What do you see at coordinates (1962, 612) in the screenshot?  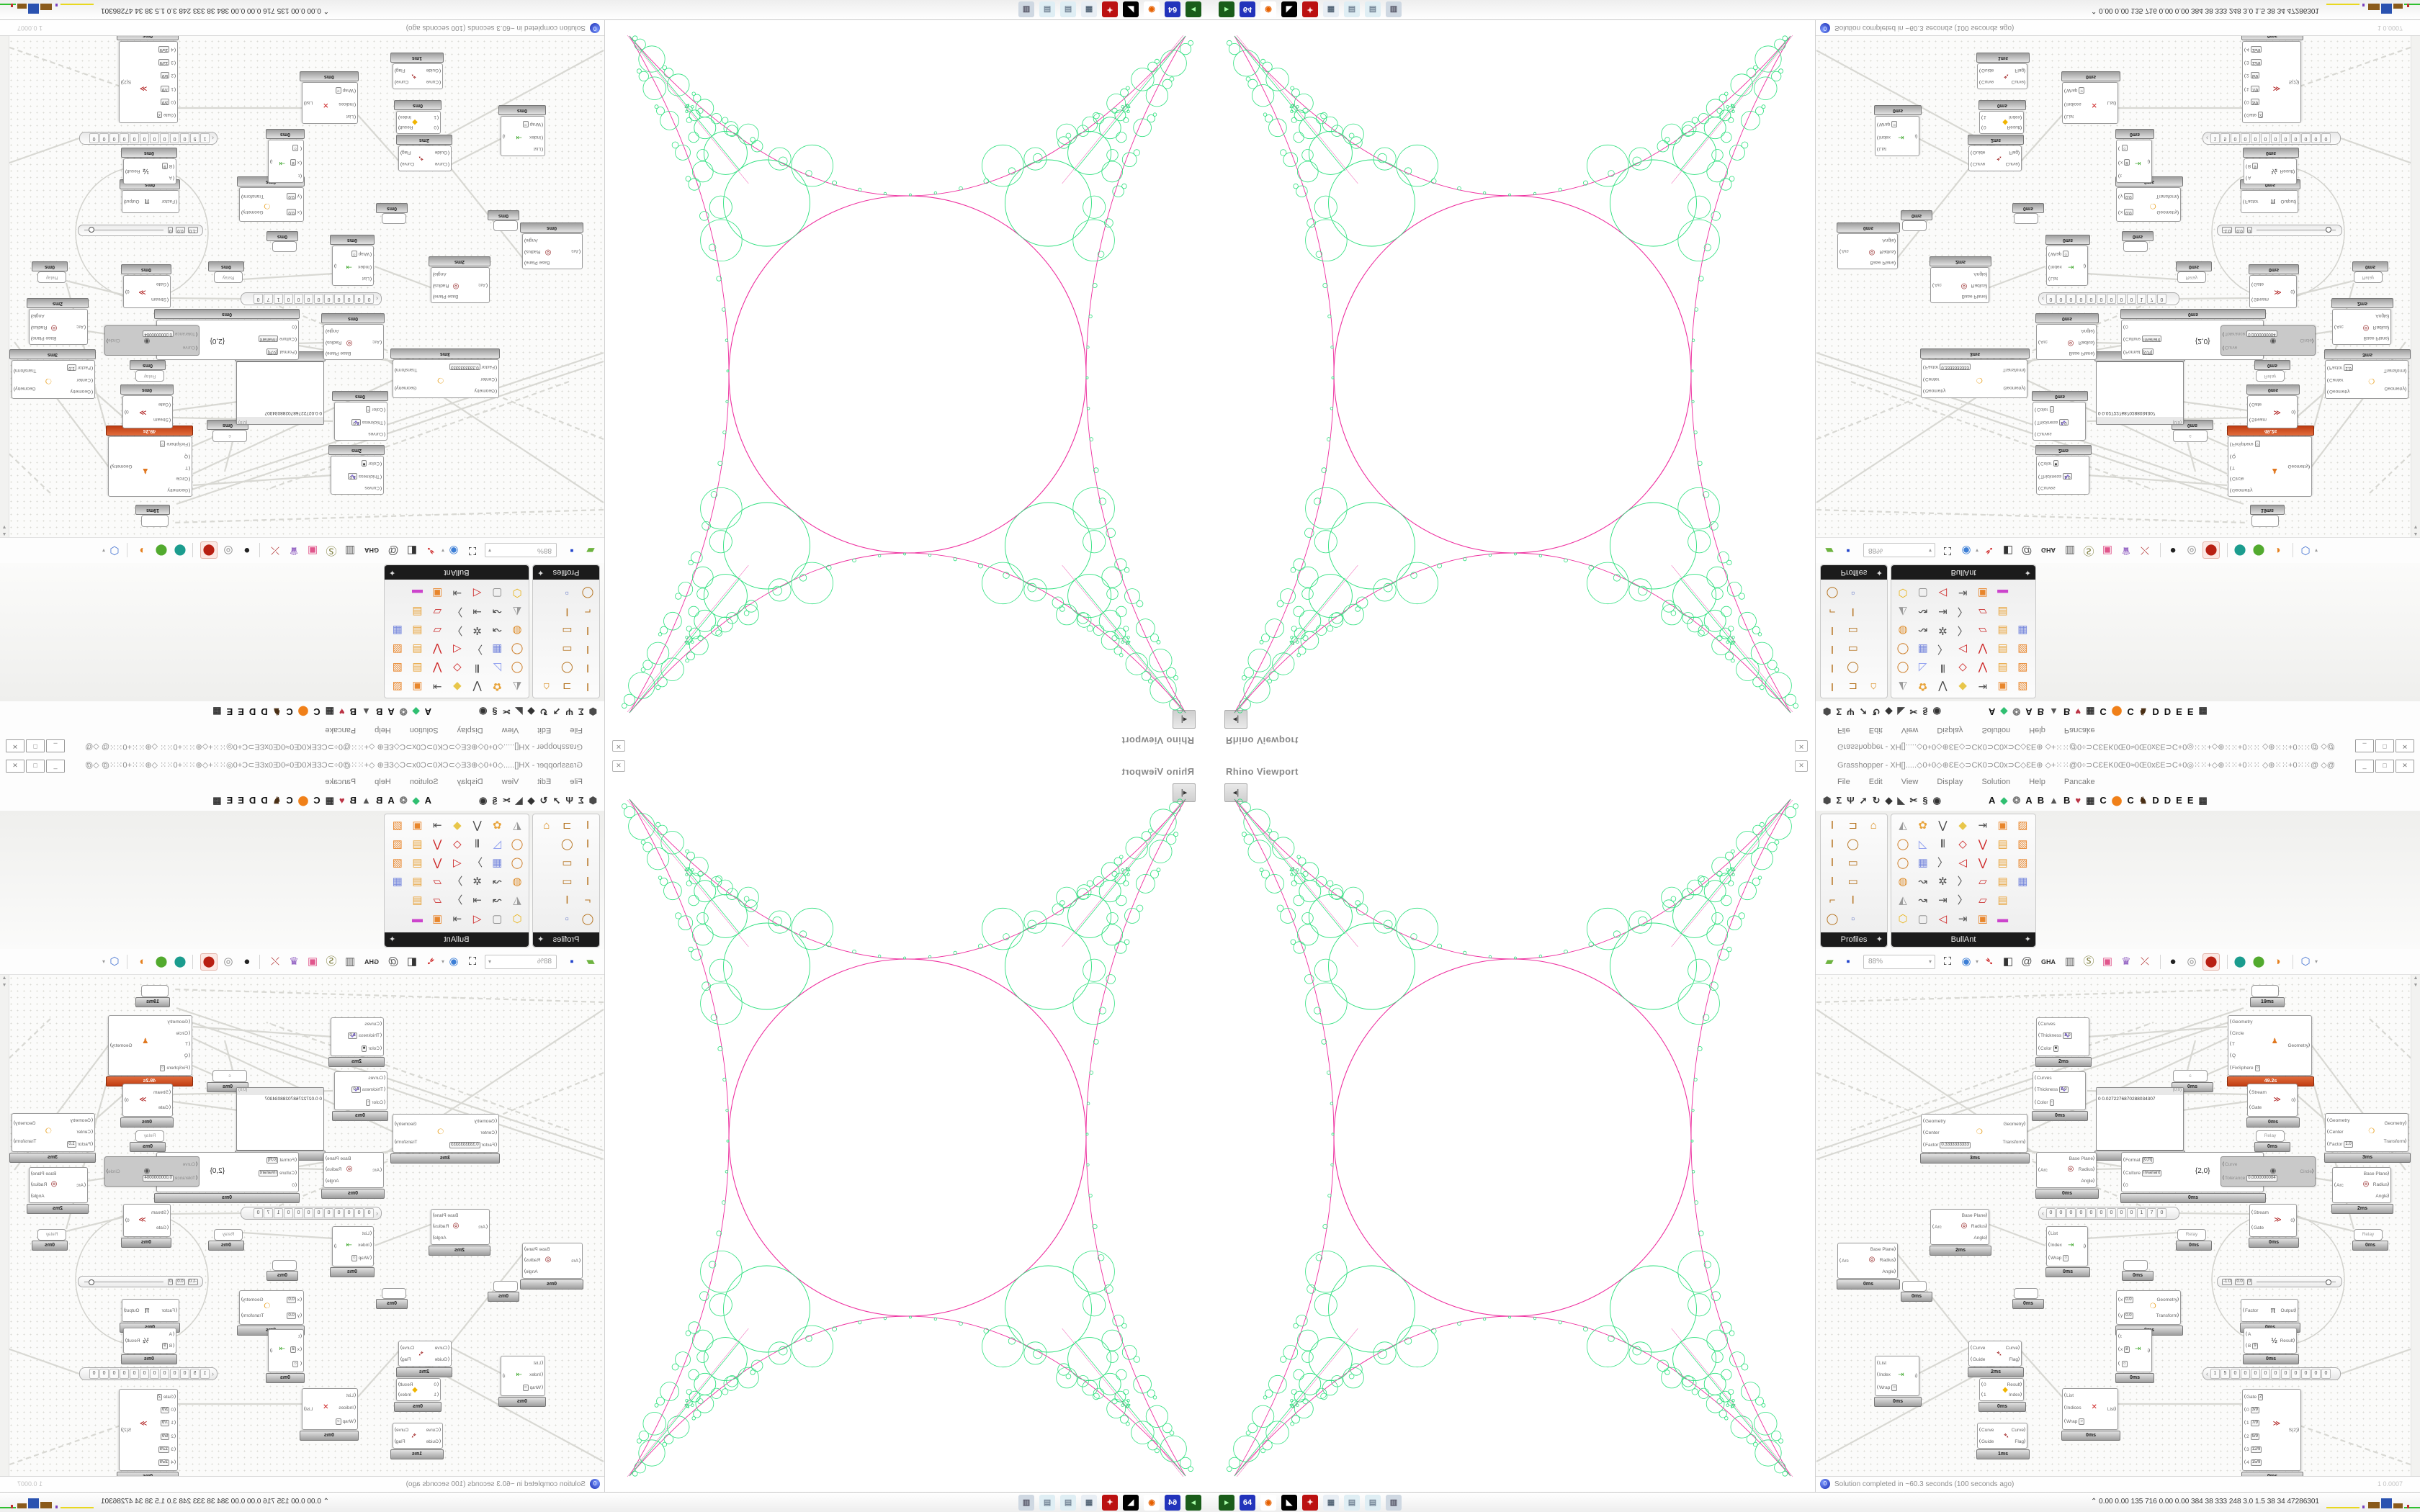 I see `component-icon: 〉` at bounding box center [1962, 612].